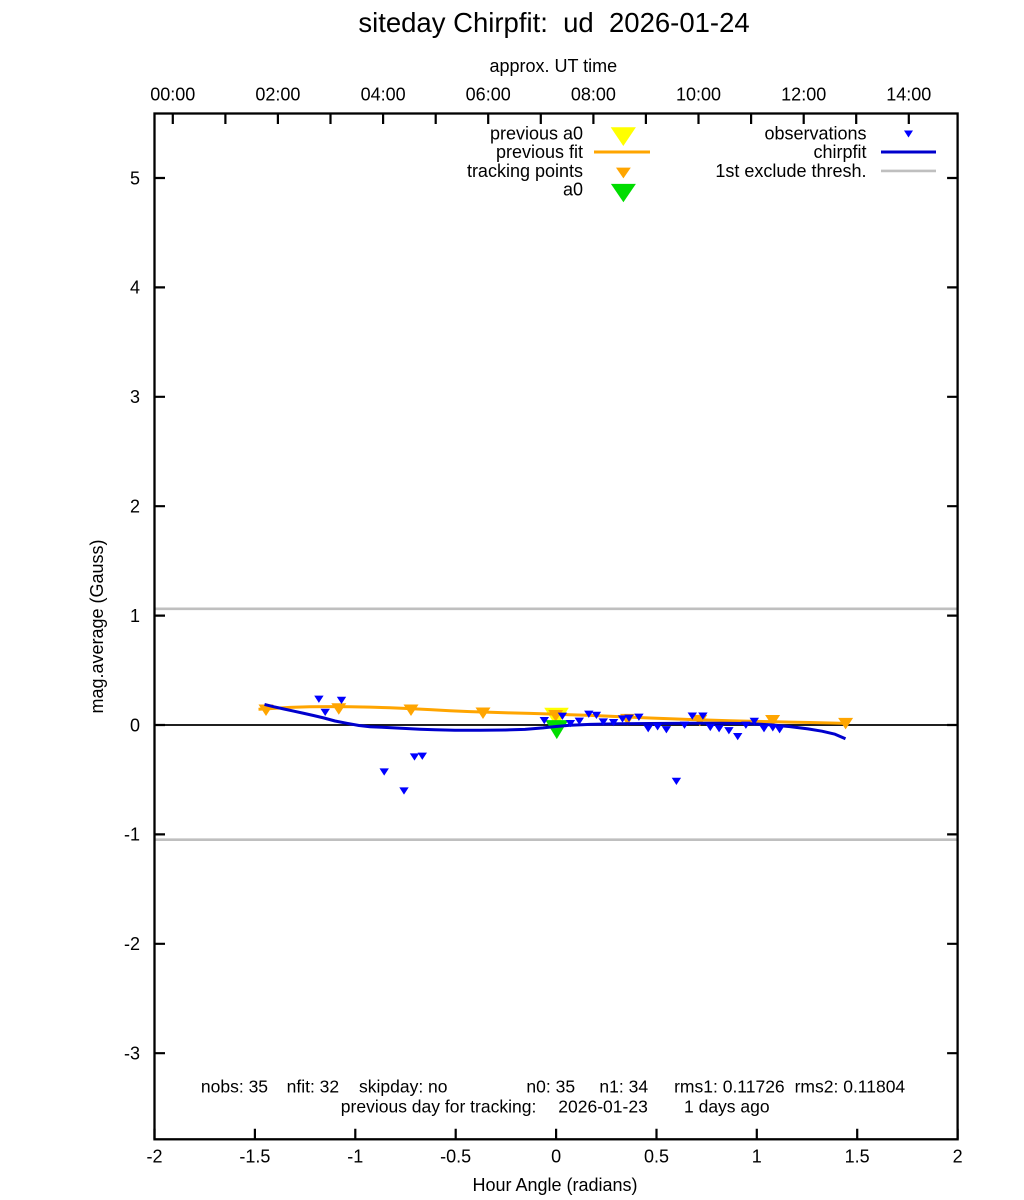  What do you see at coordinates (97, 626) in the screenshot?
I see `svg-text: mag.average (Gauss)` at bounding box center [97, 626].